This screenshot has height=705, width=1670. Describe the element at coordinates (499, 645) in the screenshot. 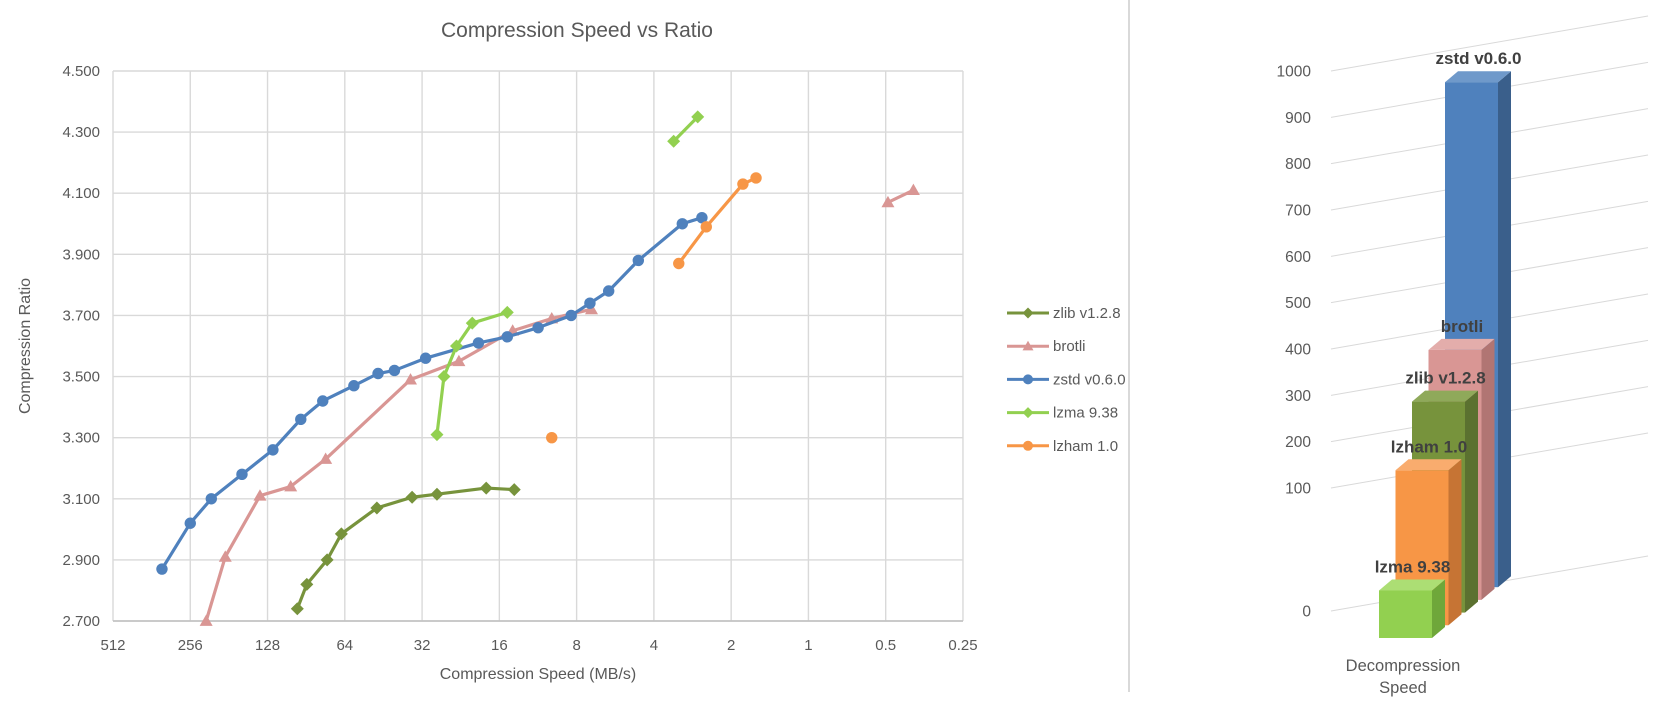

I see `x-tick-label: 16` at that location.